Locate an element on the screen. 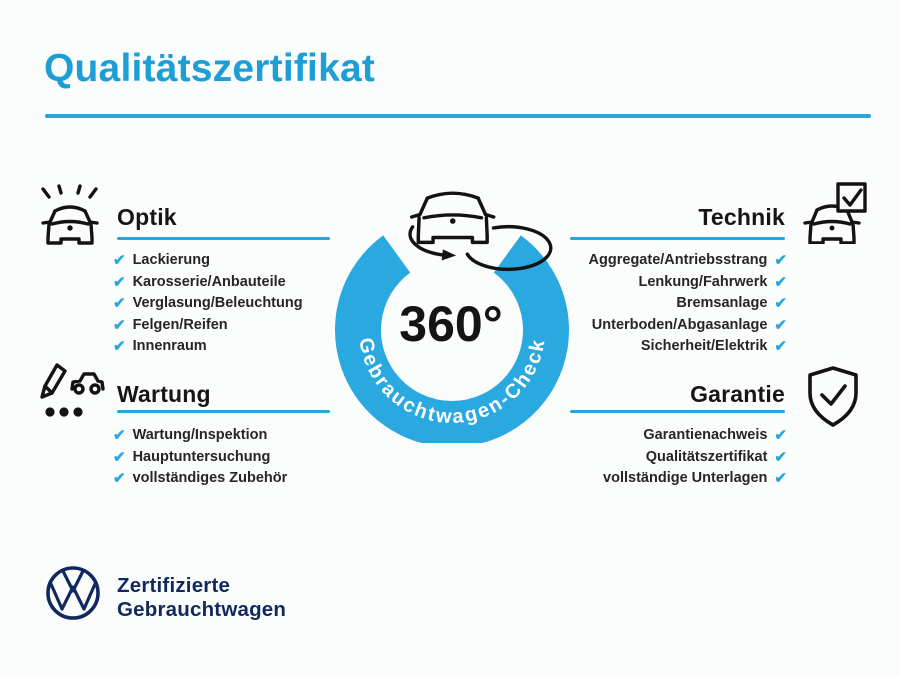  check-item: ✔ Hauptuntersuchung is located at coordinates (192, 457).